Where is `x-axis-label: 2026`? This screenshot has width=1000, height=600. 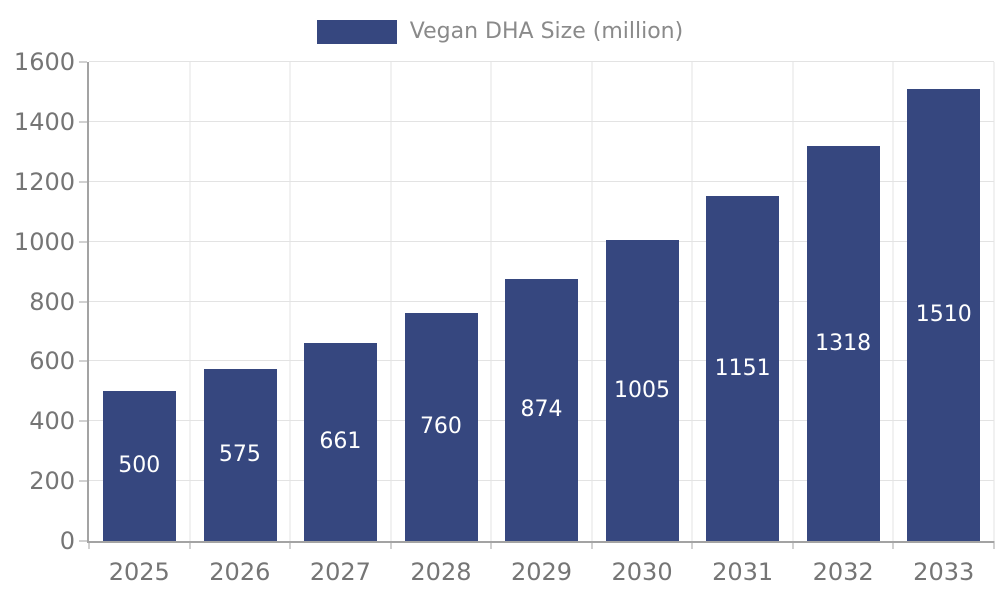
x-axis-label: 2026 is located at coordinates (240, 572).